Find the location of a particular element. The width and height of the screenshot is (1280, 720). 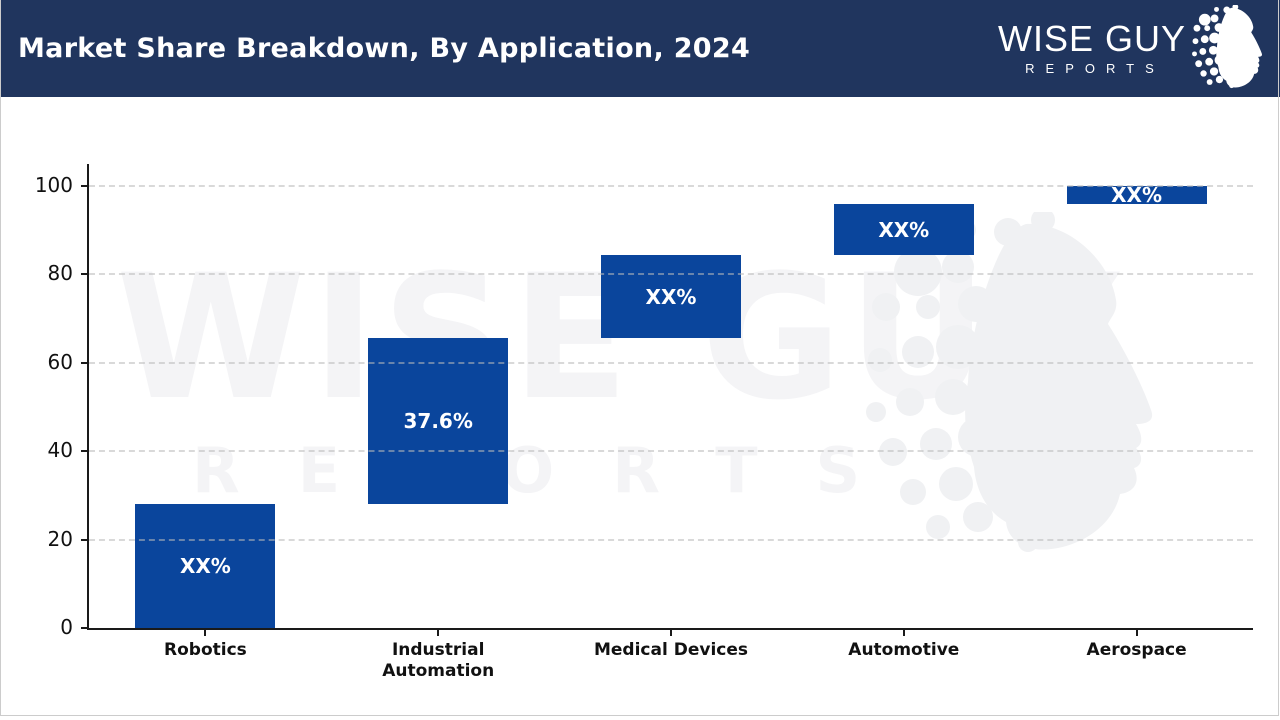

y-tick-label: 60 is located at coordinates (60, 361).